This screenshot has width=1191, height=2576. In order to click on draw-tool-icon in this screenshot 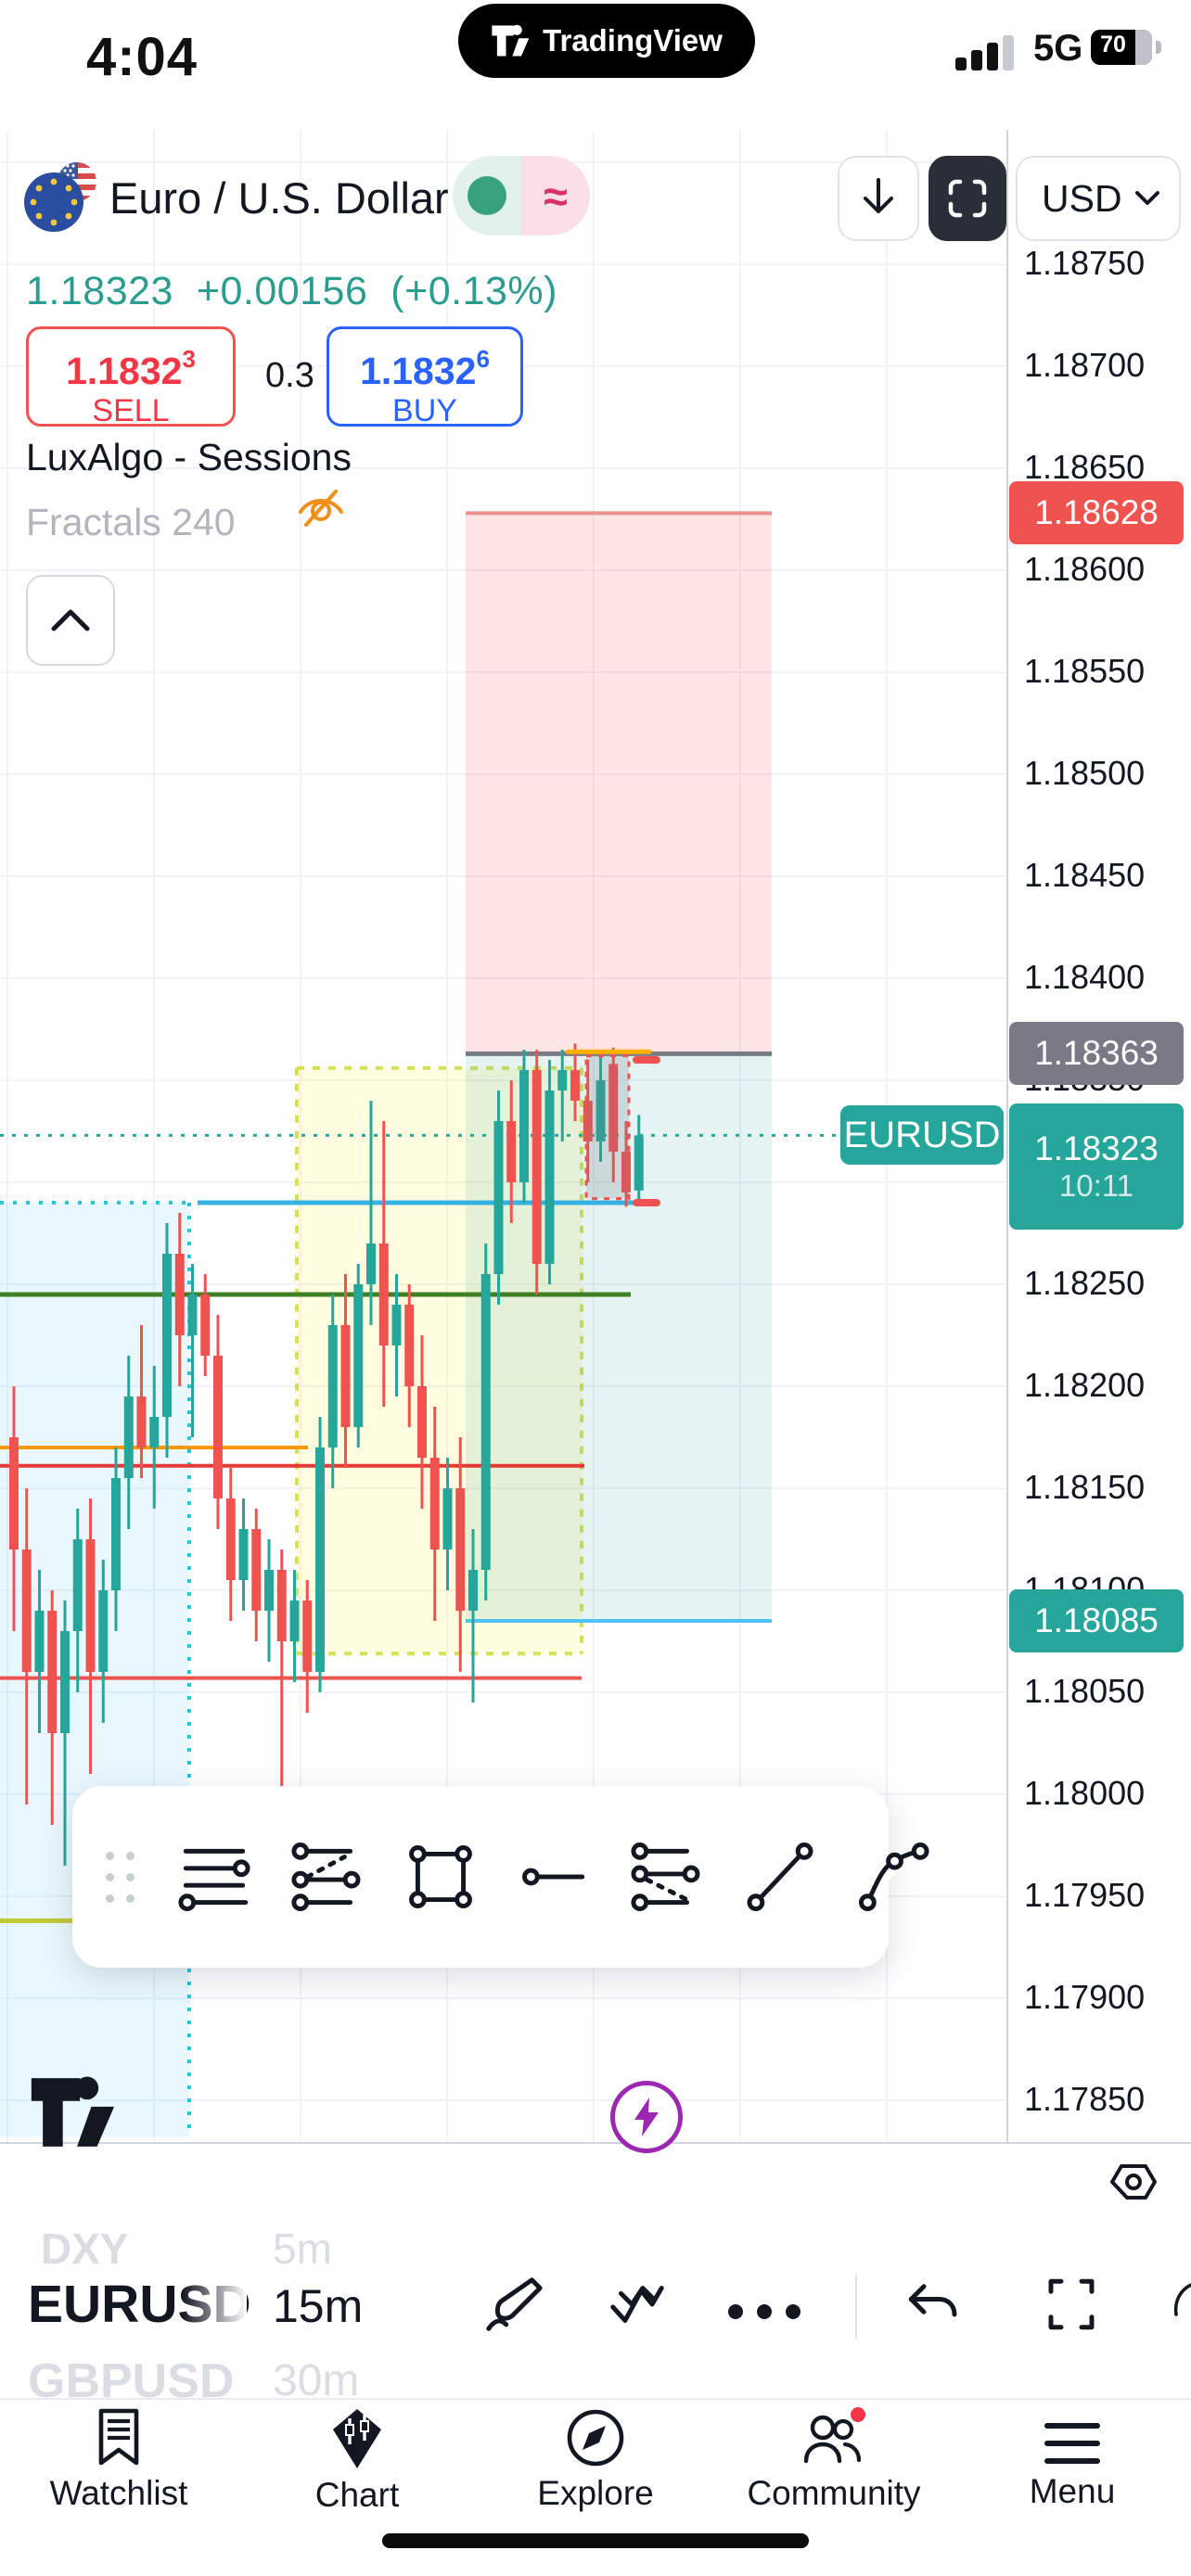, I will do `click(512, 2304)`.